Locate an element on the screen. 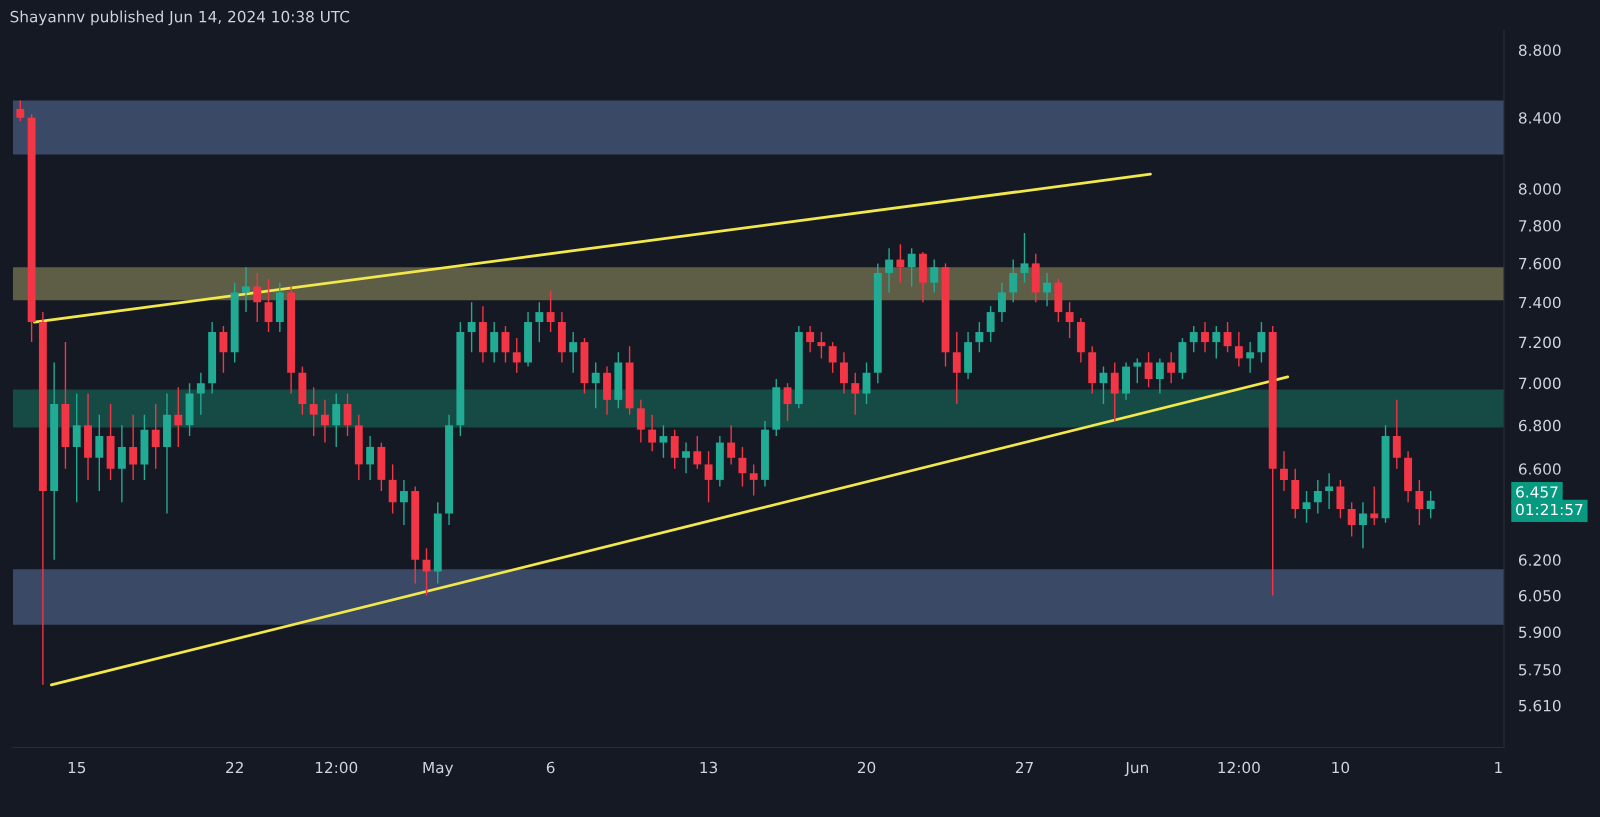 The height and width of the screenshot is (817, 1600). y-tick-label: 5.900 is located at coordinates (1540, 632).